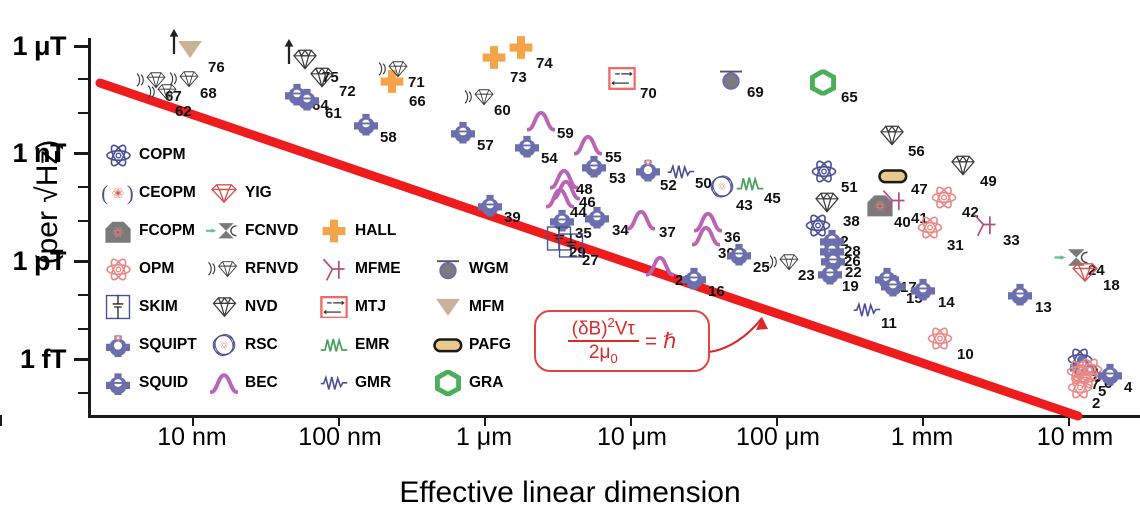 The height and width of the screenshot is (520, 1140). I want to click on legend-item-nvd: NVD, so click(242, 307).